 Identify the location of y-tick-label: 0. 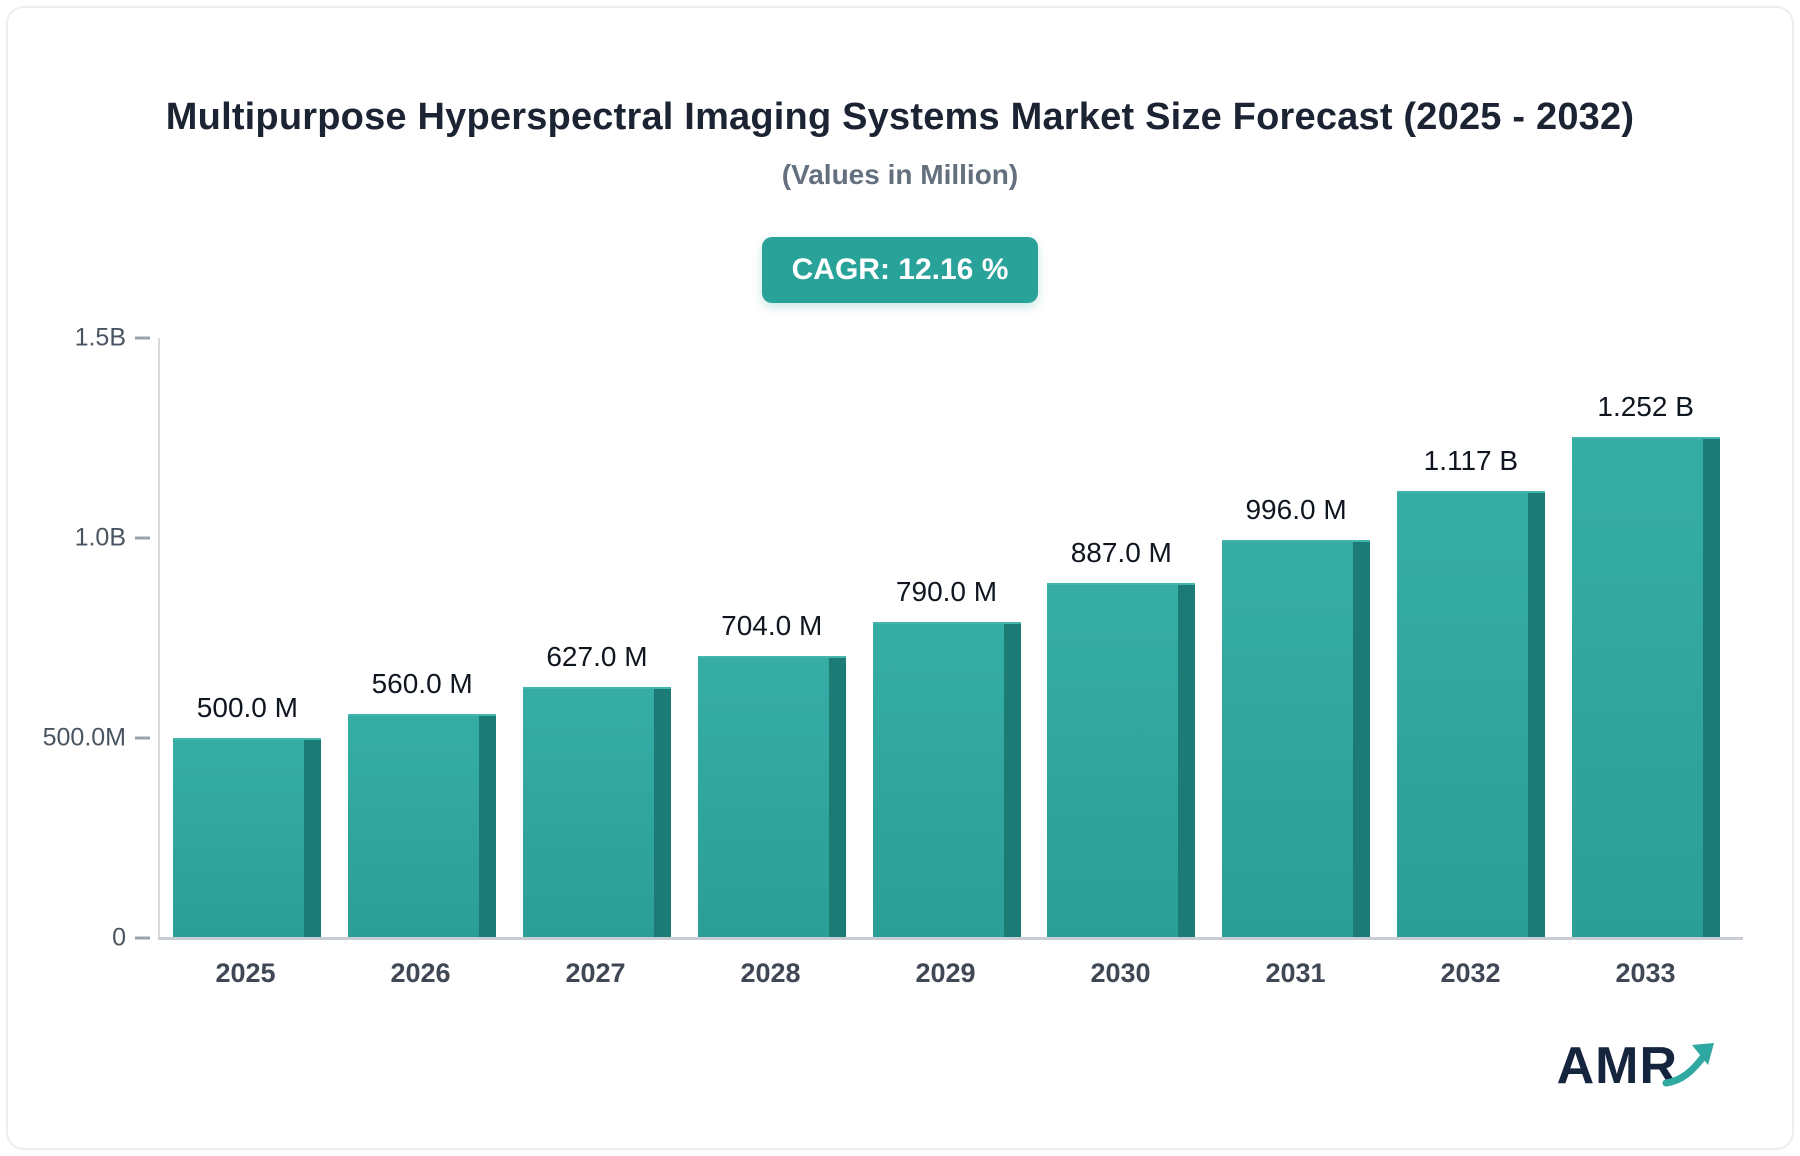
(119, 937).